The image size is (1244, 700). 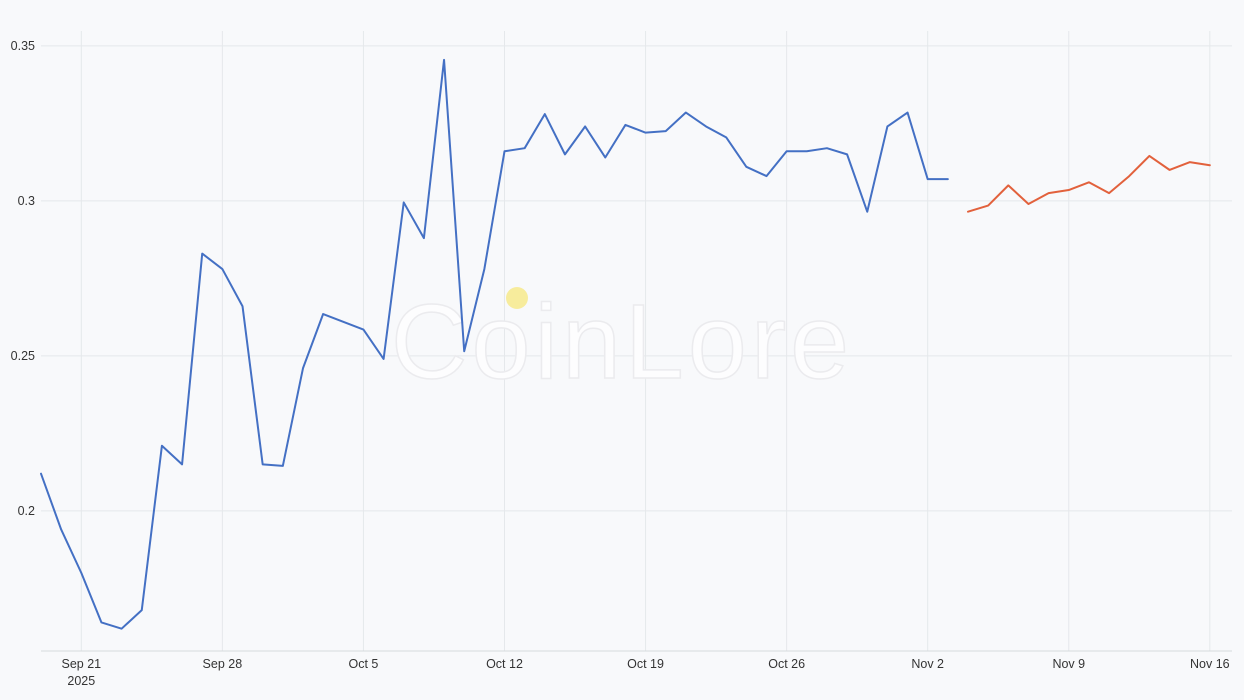 I want to click on x-axis-tick-label: Oct 26, so click(x=786, y=664).